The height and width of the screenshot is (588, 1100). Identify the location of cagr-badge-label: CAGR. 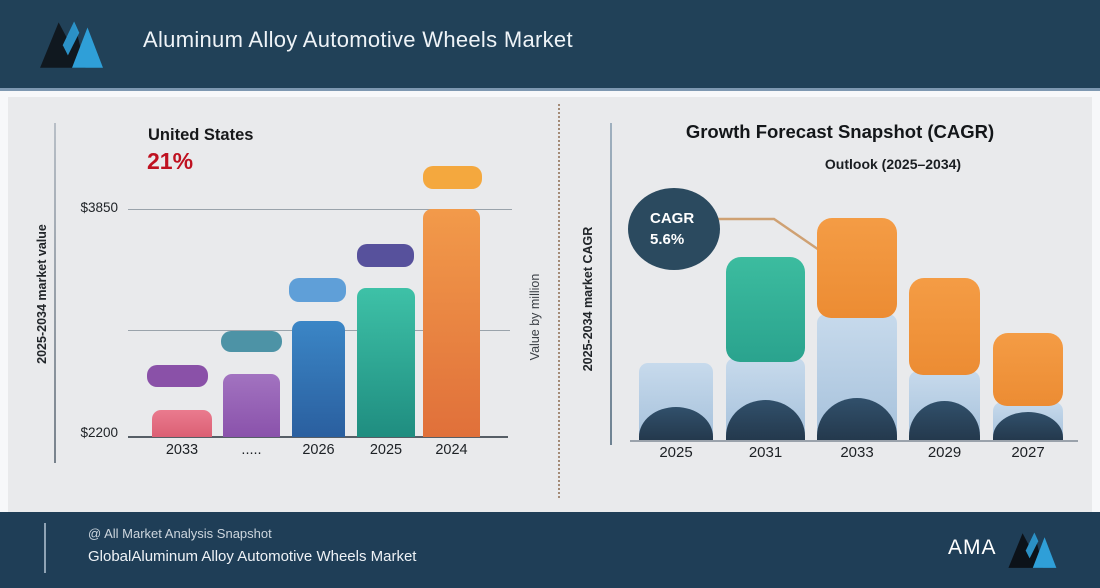
(672, 218).